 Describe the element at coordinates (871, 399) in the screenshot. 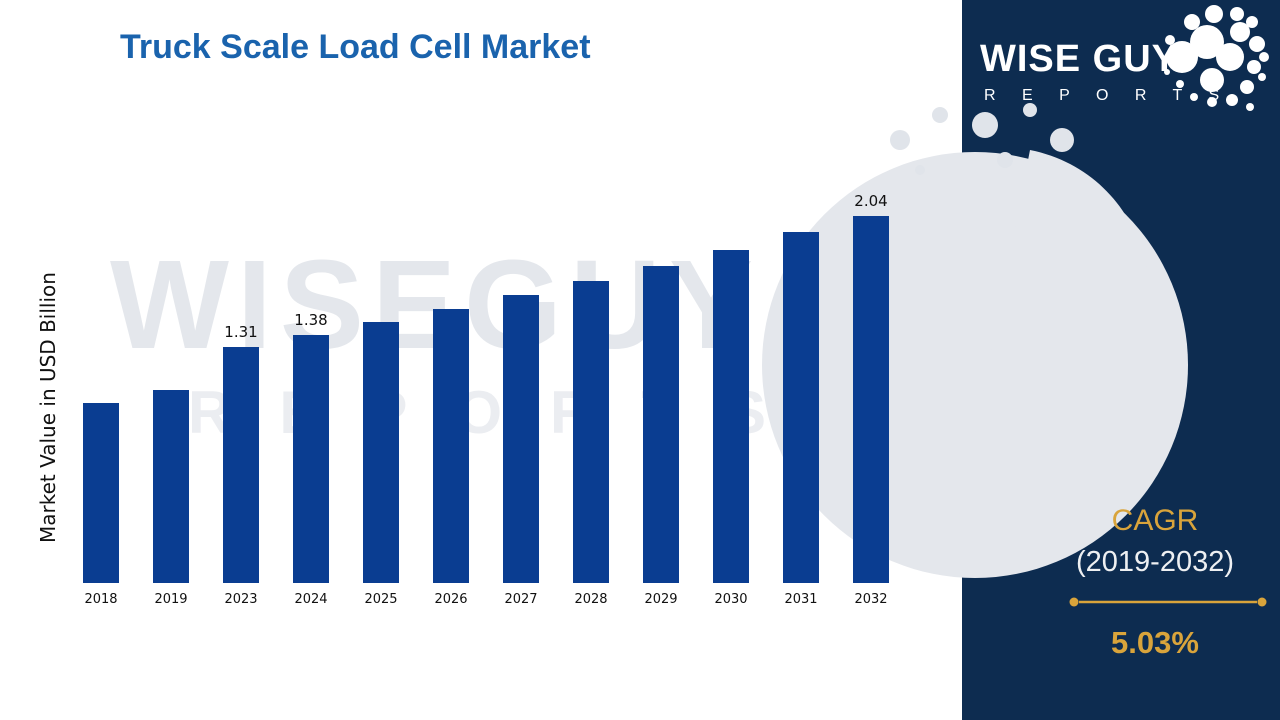

I see `bar-2032` at that location.